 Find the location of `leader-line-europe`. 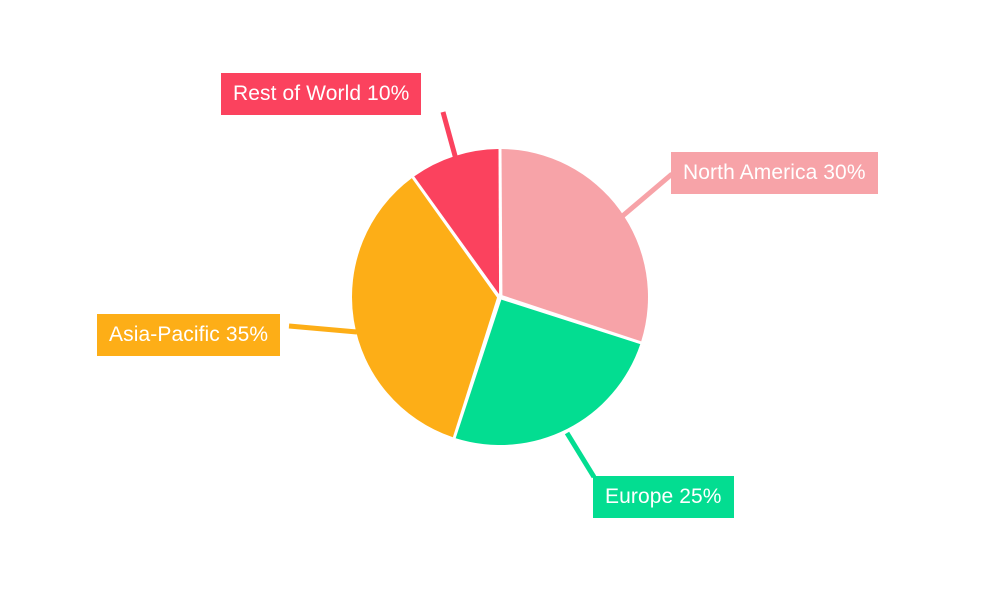

leader-line-europe is located at coordinates (580, 455).